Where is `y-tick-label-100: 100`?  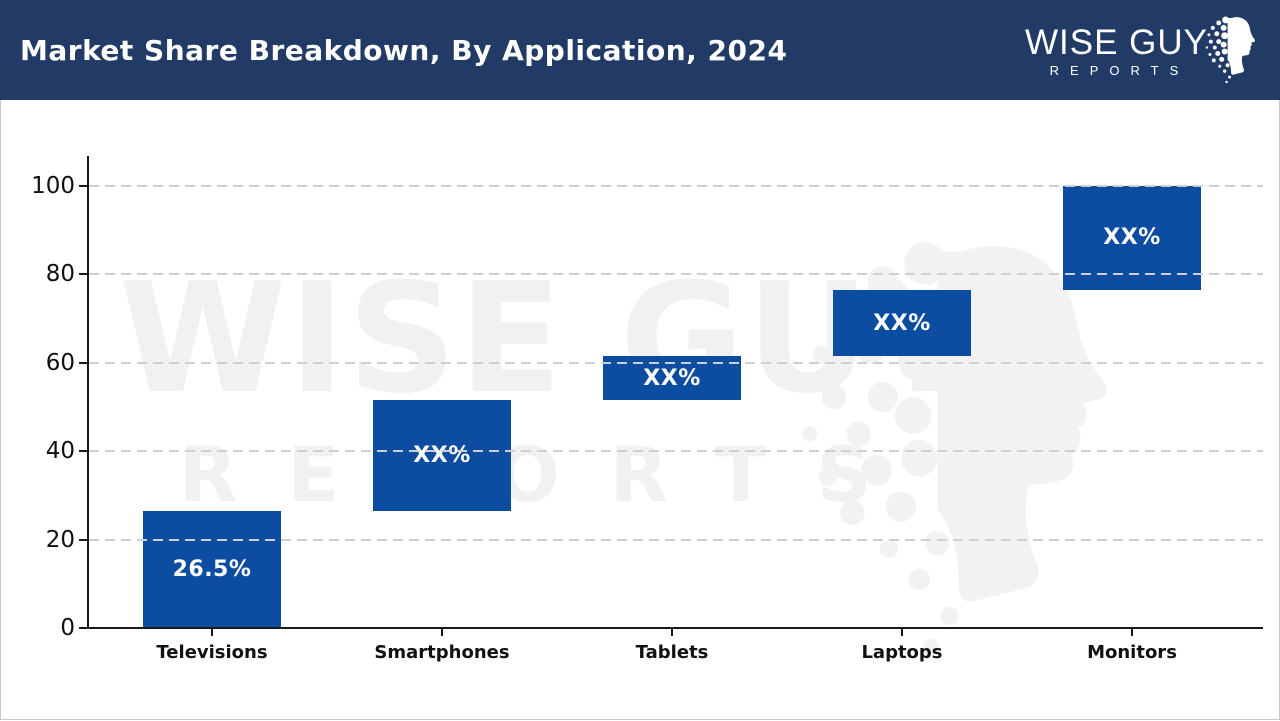
y-tick-label-100: 100 is located at coordinates (53, 186).